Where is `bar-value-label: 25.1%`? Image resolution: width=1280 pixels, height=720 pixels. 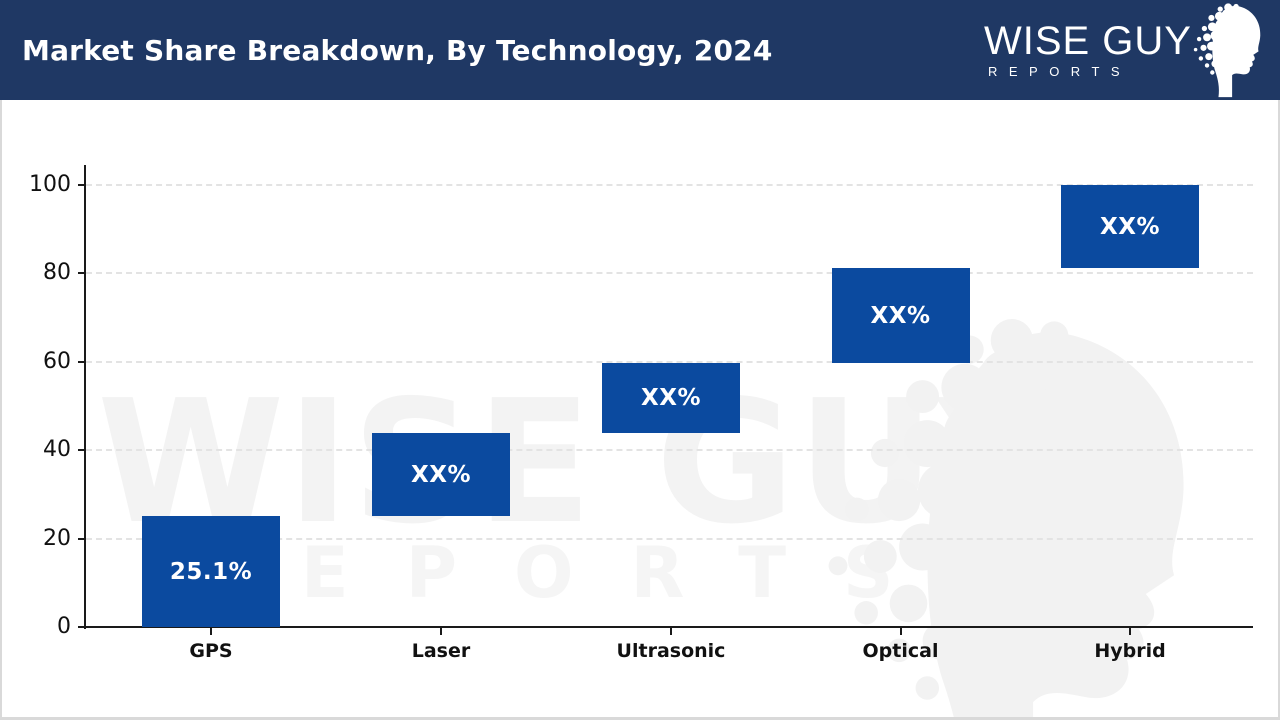
bar-value-label: 25.1% is located at coordinates (211, 571).